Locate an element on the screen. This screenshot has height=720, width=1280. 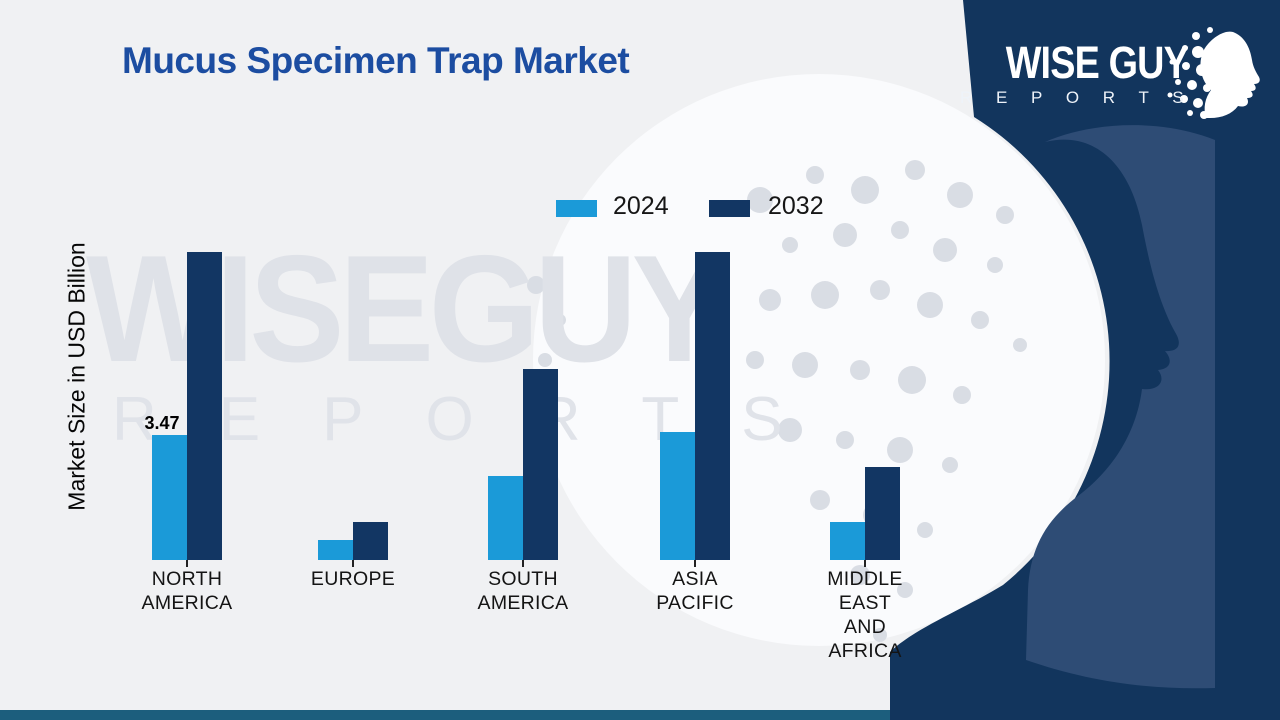
legend-swatch-2024 is located at coordinates (576, 208).